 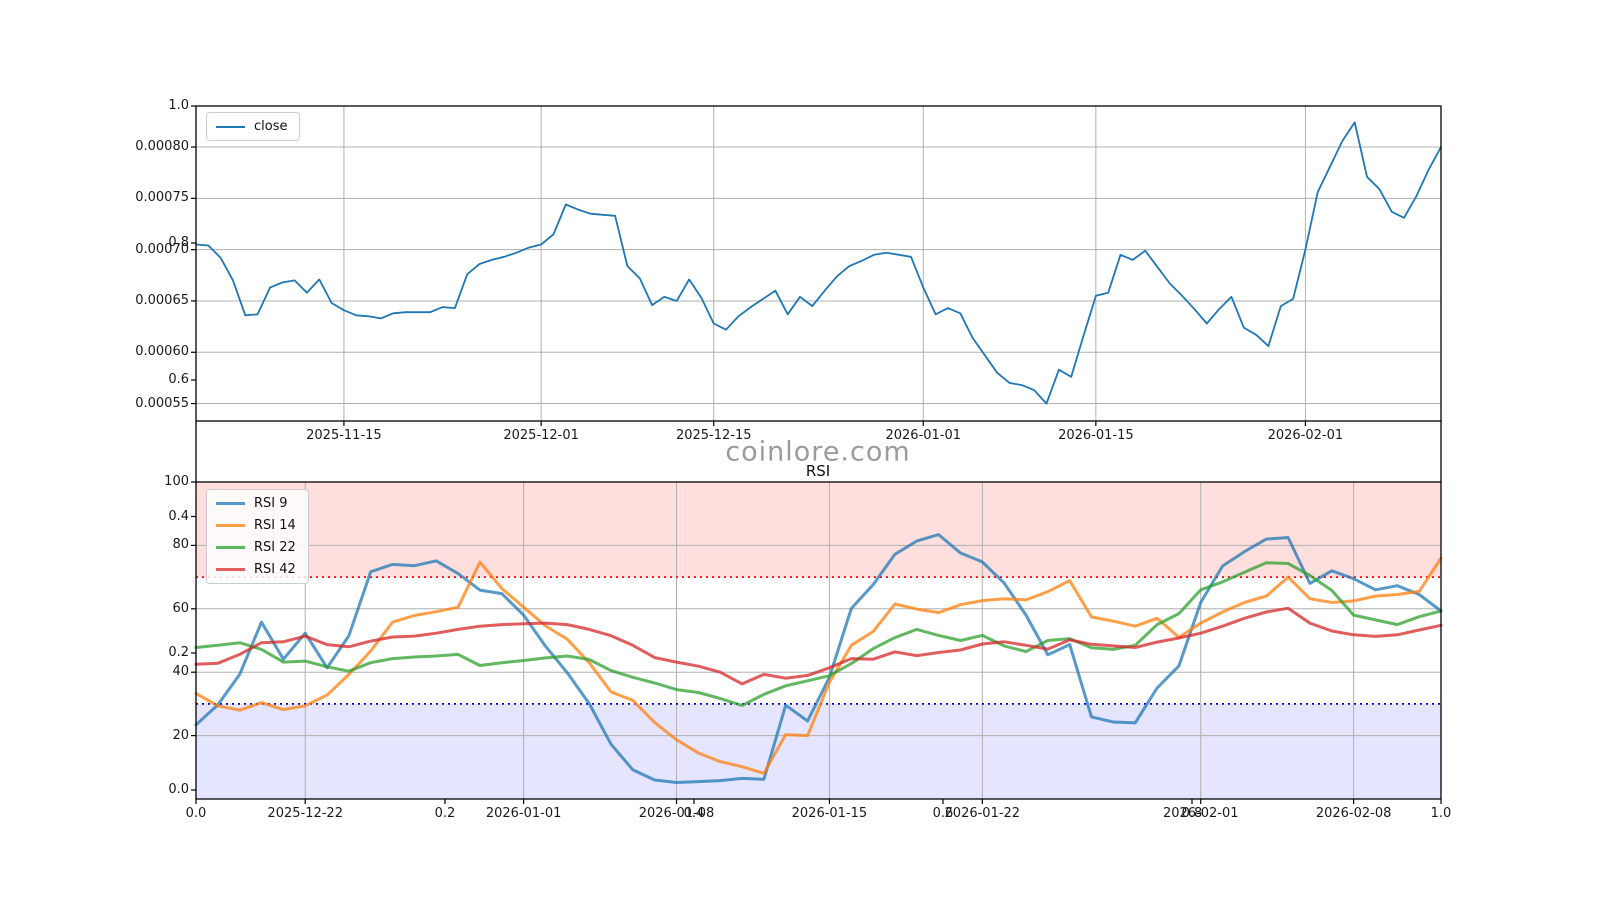 I want to click on rsi-42-line, so click(x=818, y=646).